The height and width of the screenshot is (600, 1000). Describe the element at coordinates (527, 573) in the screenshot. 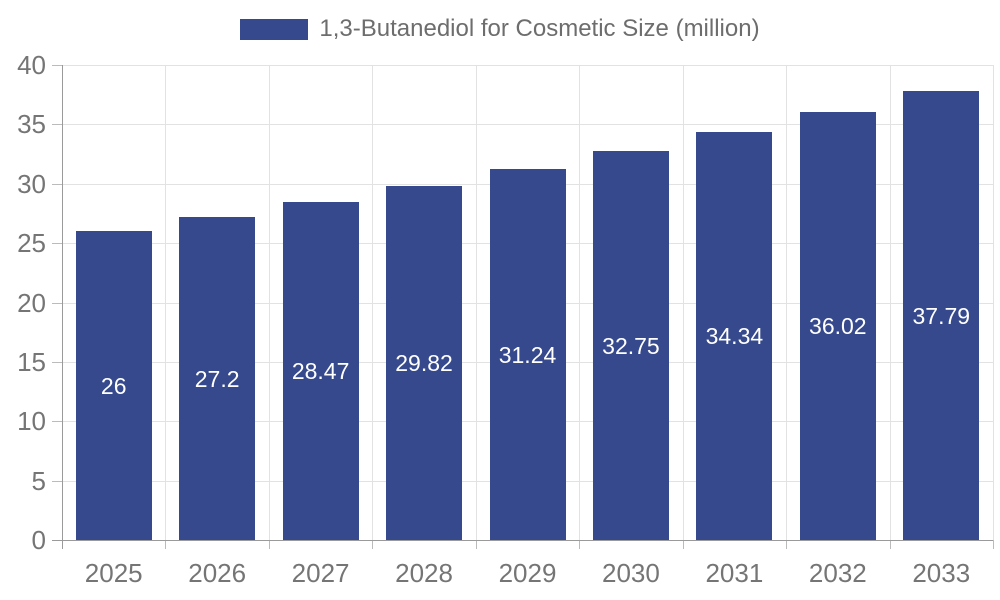

I see `x-tick-label: 2029` at that location.